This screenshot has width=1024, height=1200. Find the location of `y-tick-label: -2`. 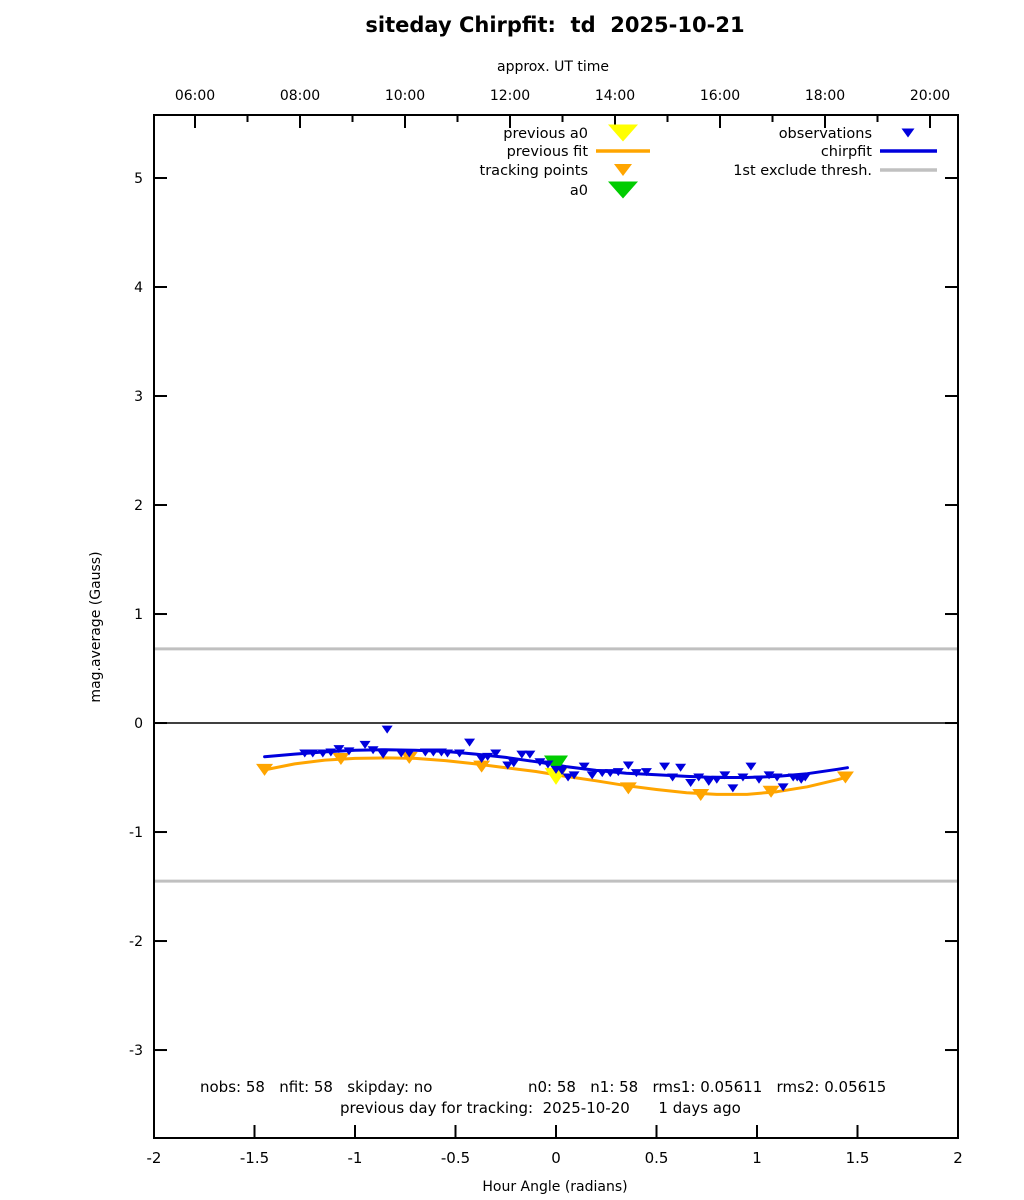

y-tick-label: -2 is located at coordinates (136, 942).